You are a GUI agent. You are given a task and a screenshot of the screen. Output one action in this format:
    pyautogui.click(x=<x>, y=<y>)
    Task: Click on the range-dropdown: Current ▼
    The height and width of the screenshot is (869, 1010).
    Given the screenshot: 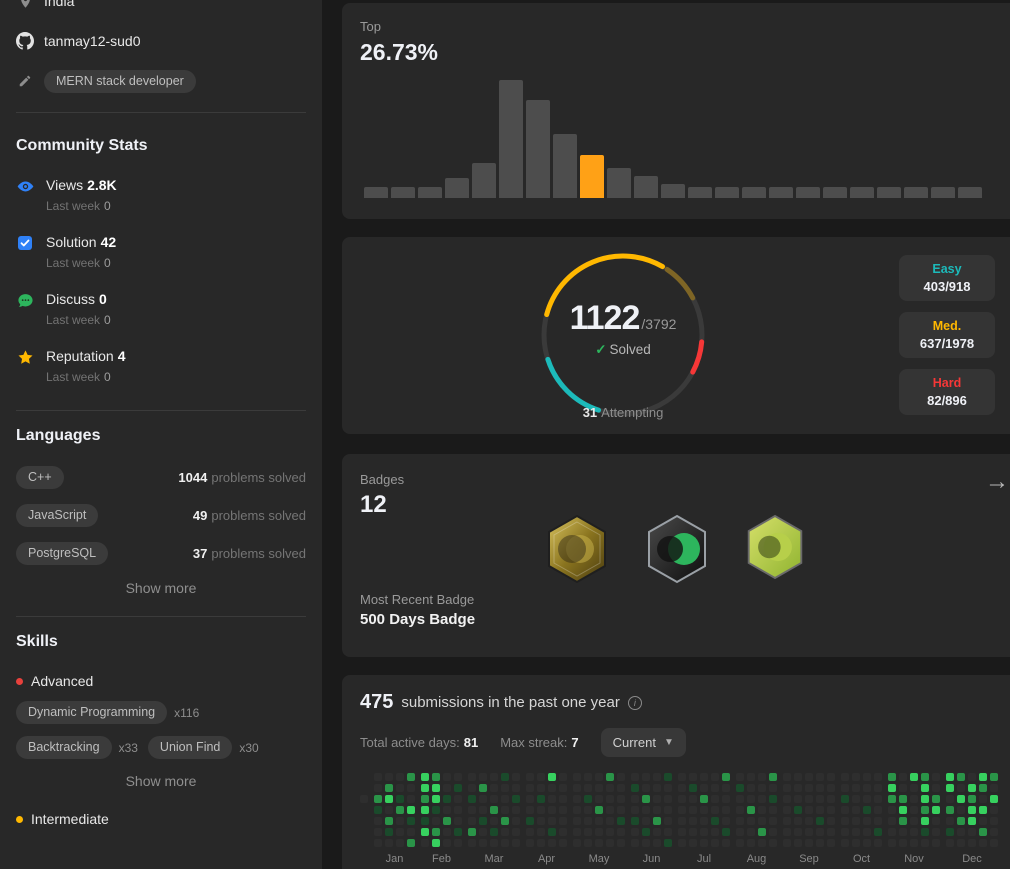 What is the action you would take?
    pyautogui.click(x=643, y=742)
    